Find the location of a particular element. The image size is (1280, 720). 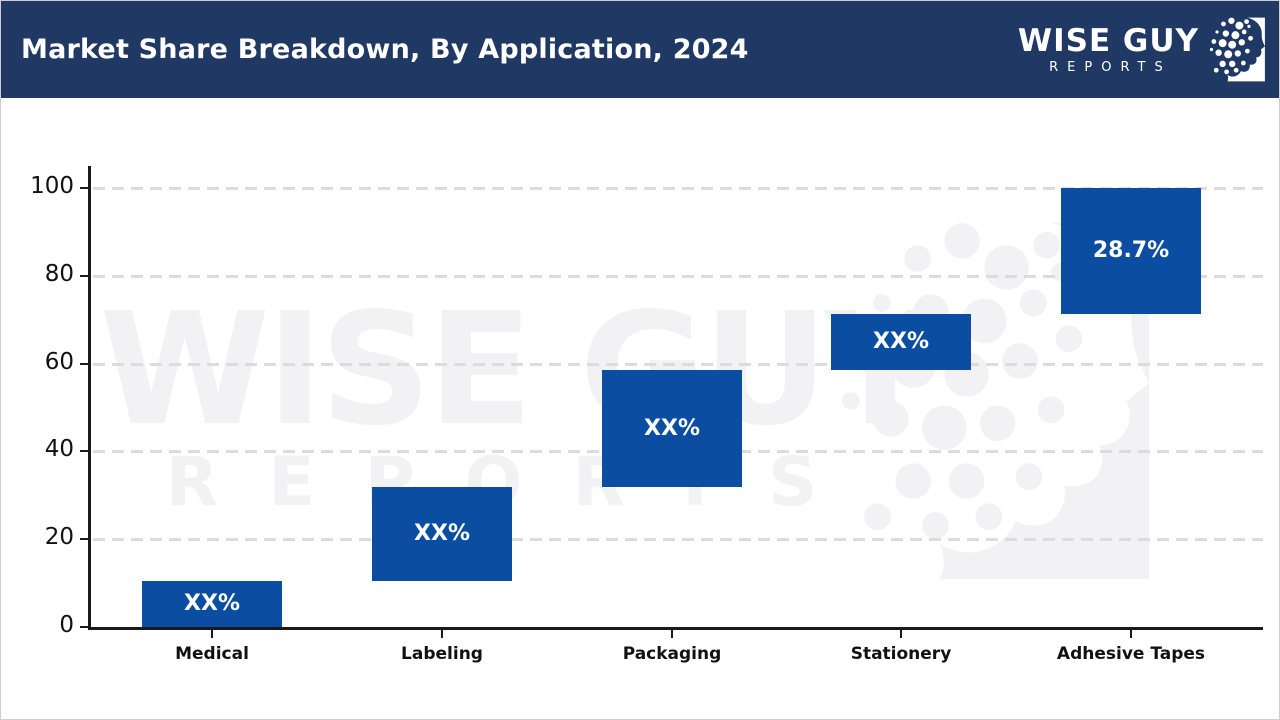

x-axis-line is located at coordinates (675, 628).